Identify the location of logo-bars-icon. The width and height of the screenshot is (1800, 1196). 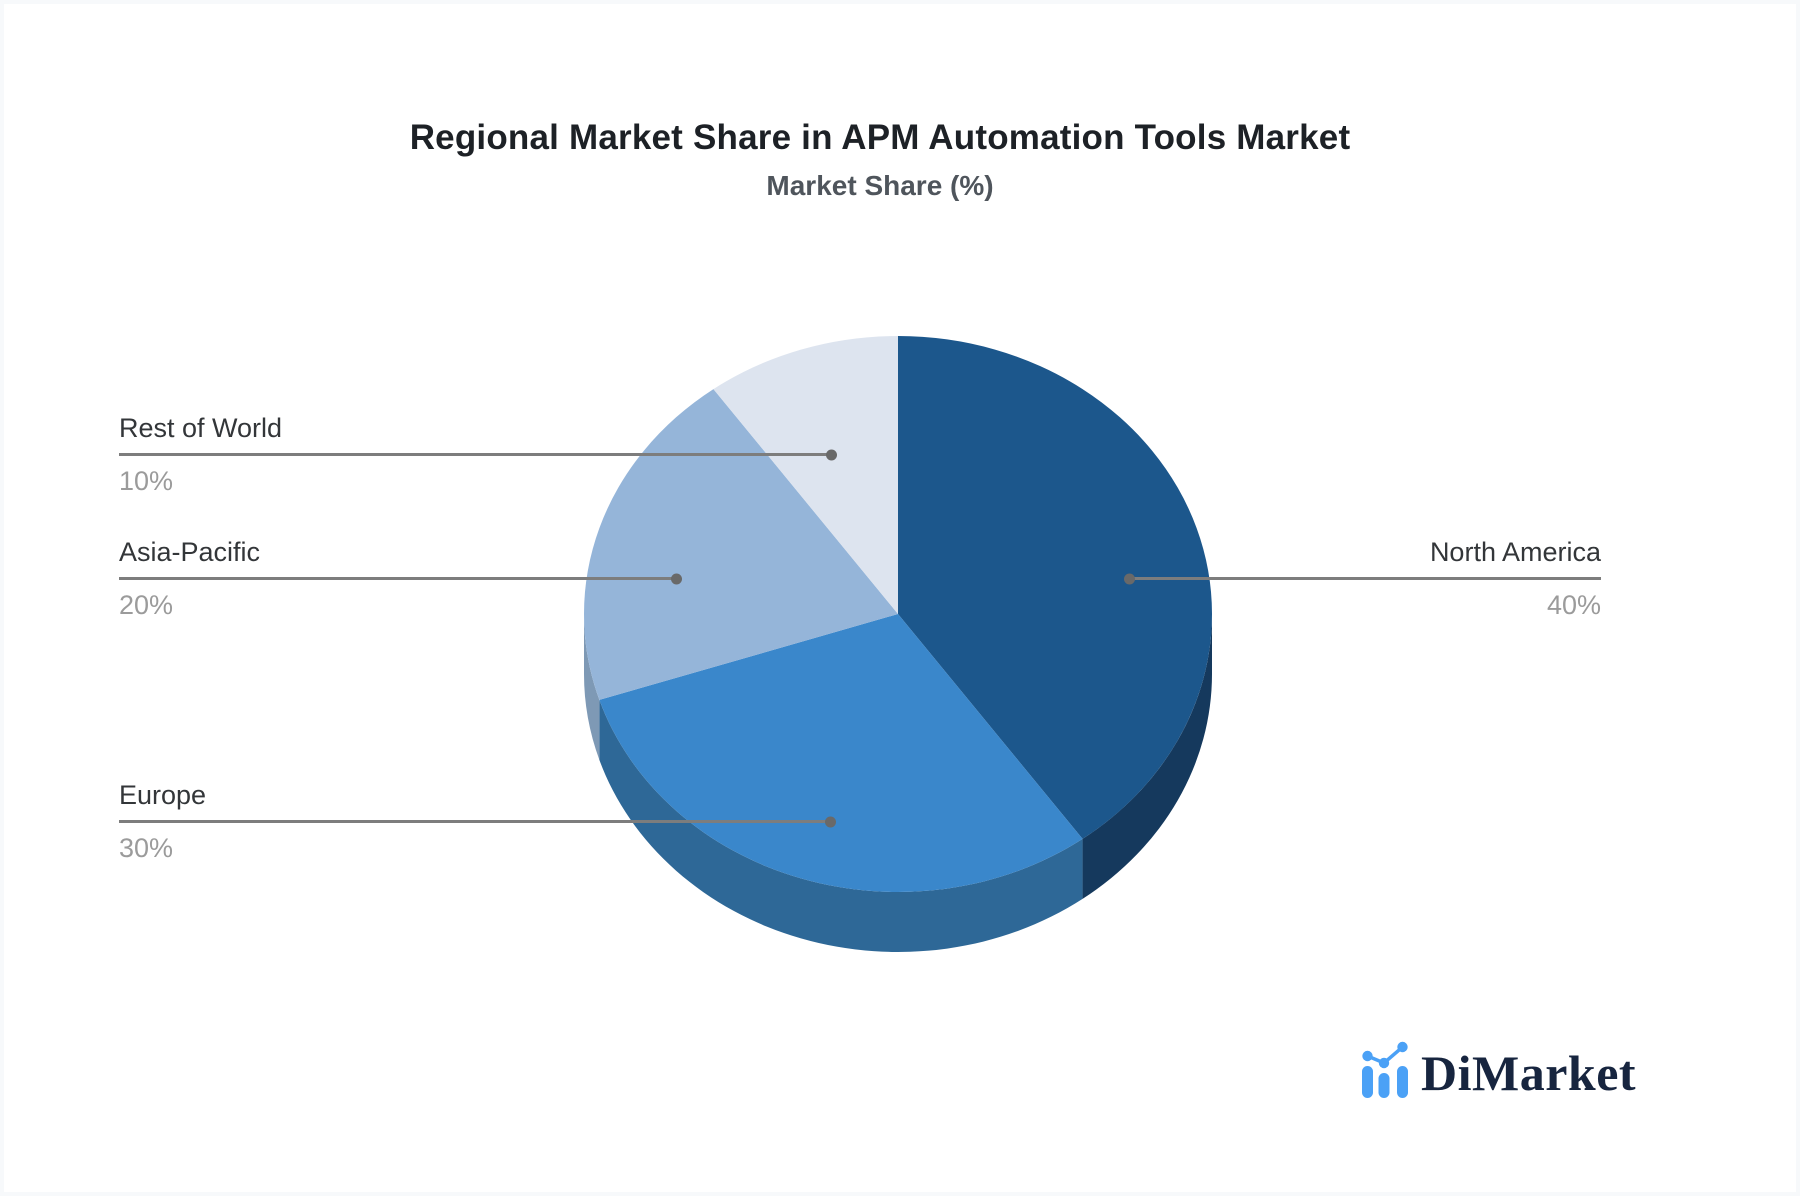
(1385, 1069).